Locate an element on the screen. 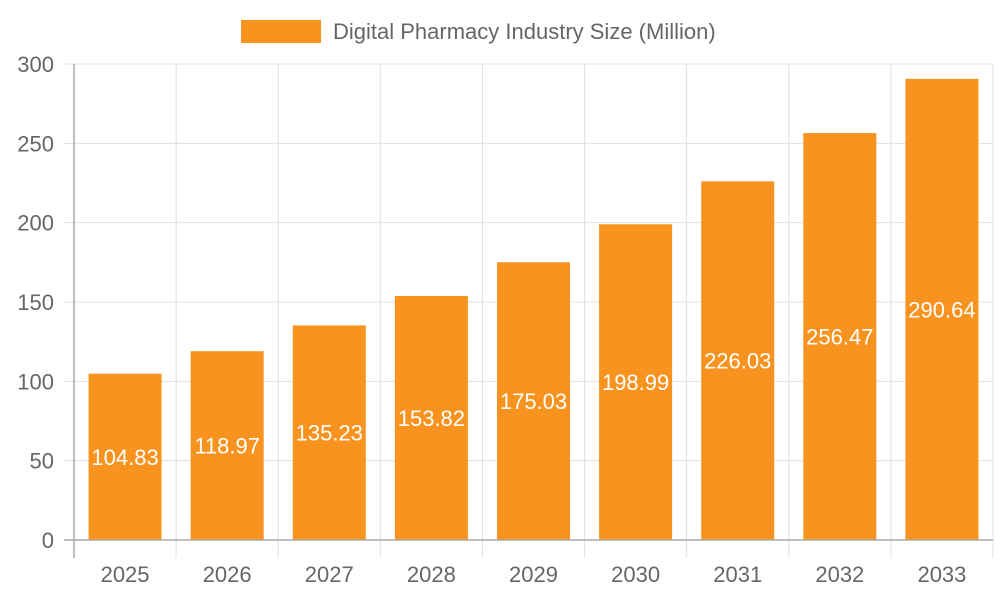  data-label: 256.47 is located at coordinates (839, 337).